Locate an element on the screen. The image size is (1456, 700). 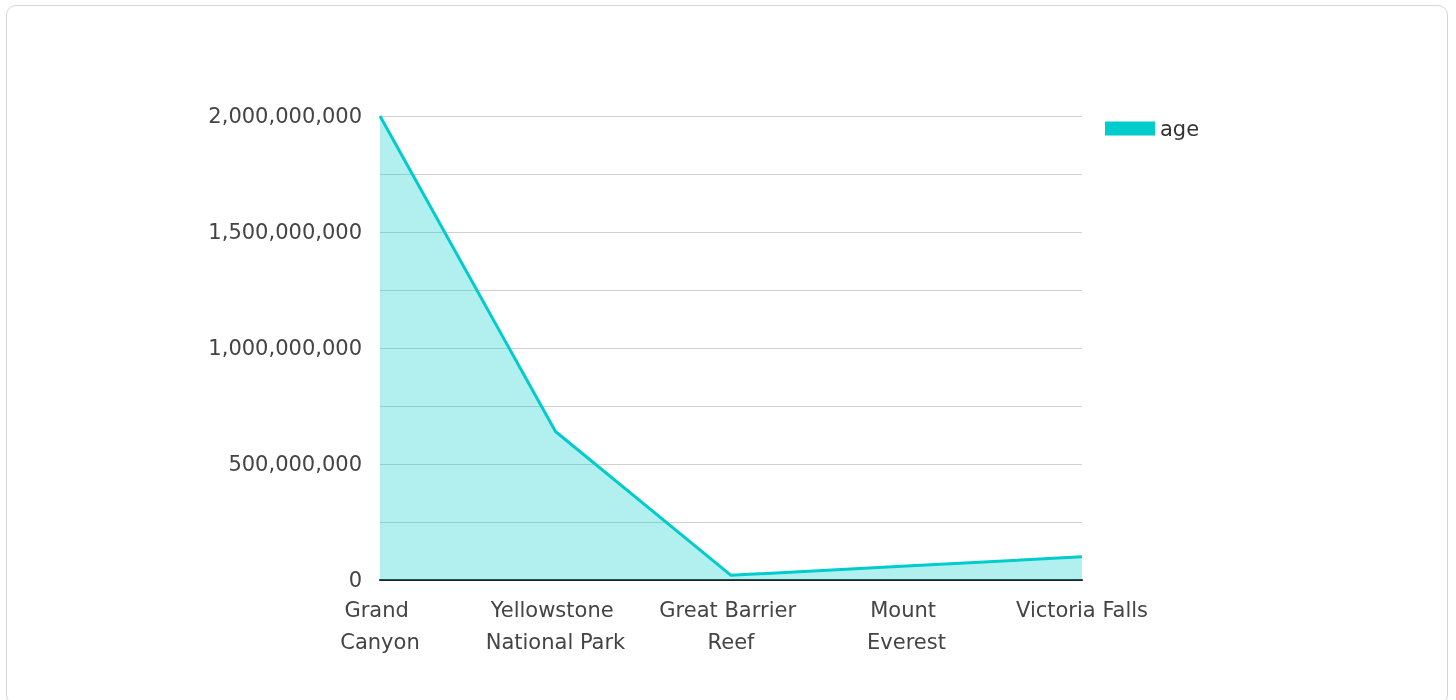
y-tick-label: 2,000,000,000 is located at coordinates (285, 116).